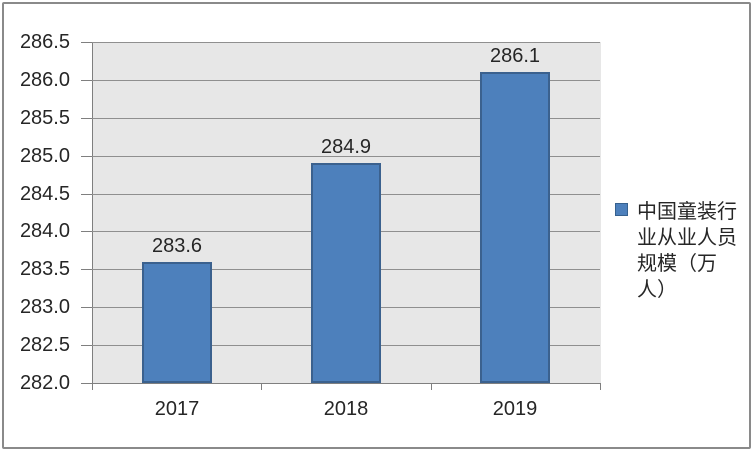  I want to click on x-axis-category-label: 2018, so click(346, 409).